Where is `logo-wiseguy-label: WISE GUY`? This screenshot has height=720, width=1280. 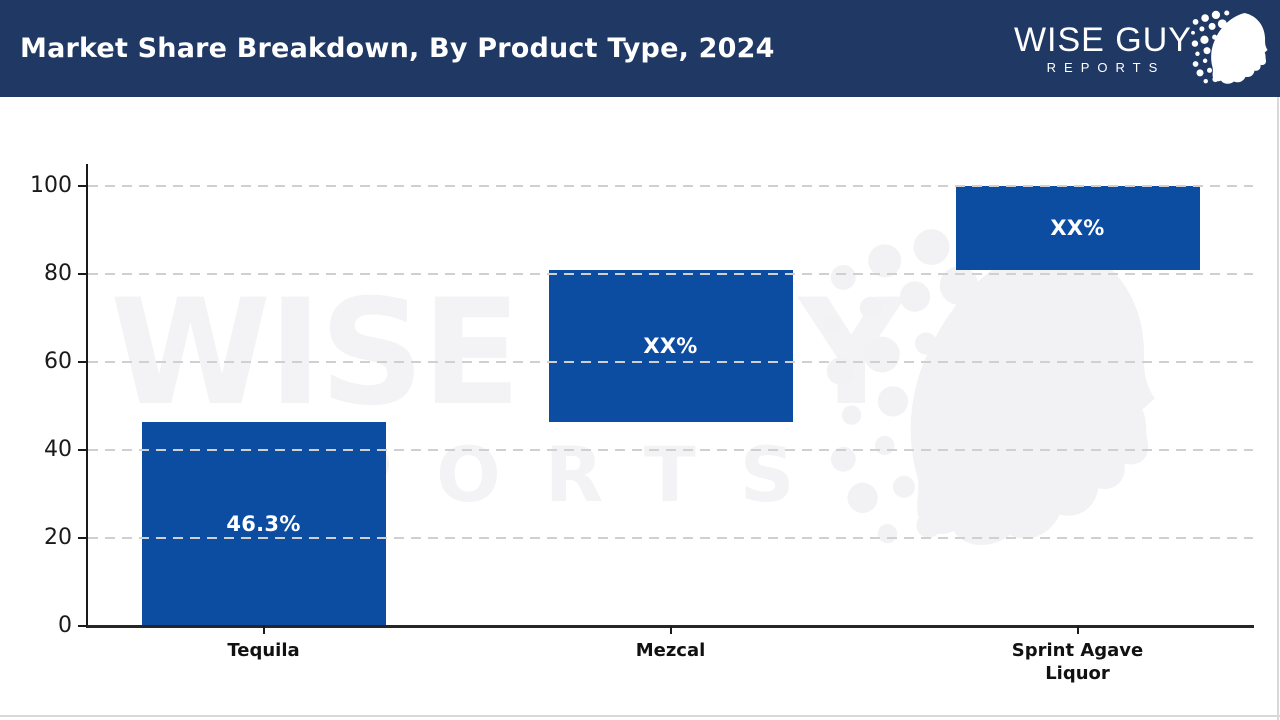 logo-wiseguy-label: WISE GUY is located at coordinates (1102, 40).